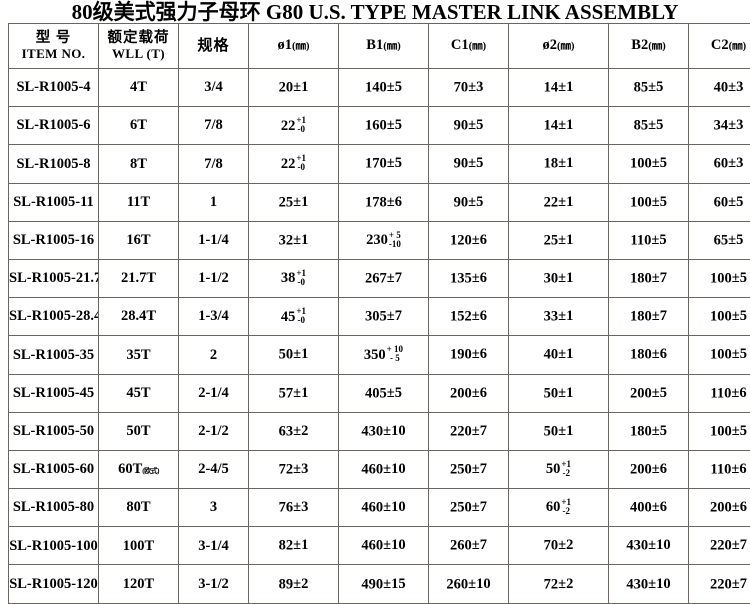  I want to click on cell-c2: 110±6, so click(719, 393).